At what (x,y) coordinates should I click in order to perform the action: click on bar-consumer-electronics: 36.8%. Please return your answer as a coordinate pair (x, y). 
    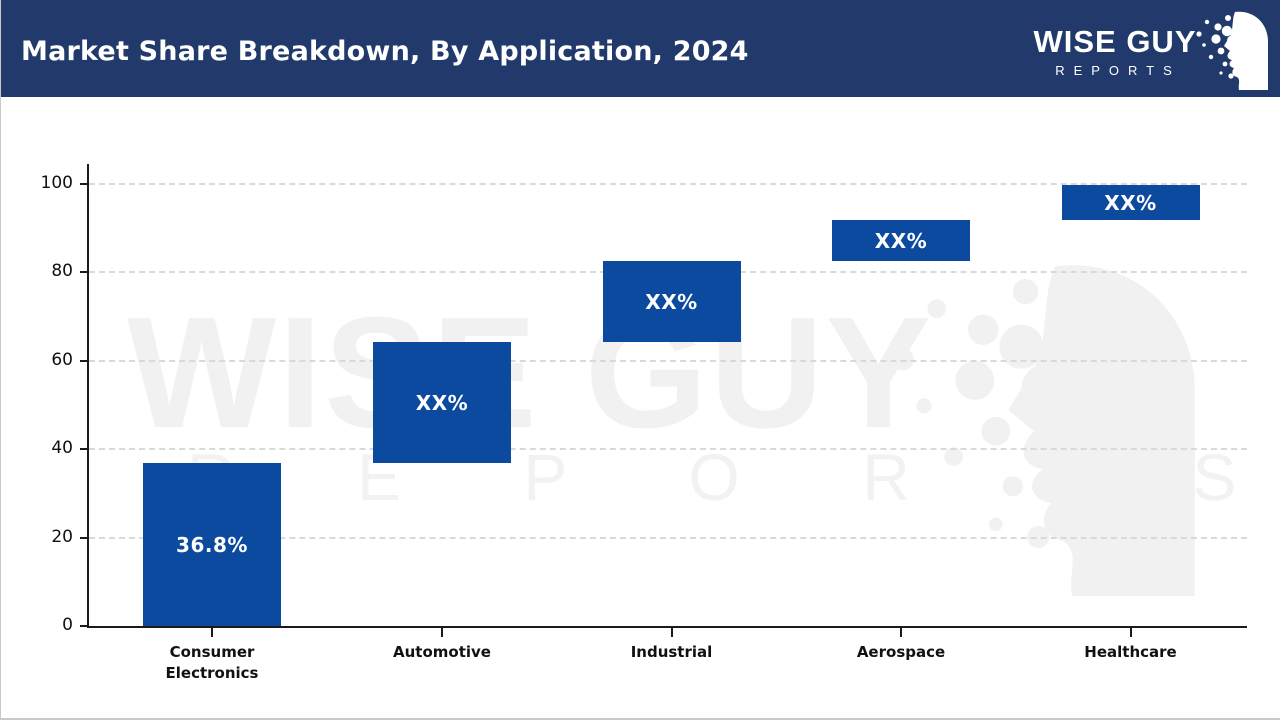
    Looking at the image, I should click on (212, 544).